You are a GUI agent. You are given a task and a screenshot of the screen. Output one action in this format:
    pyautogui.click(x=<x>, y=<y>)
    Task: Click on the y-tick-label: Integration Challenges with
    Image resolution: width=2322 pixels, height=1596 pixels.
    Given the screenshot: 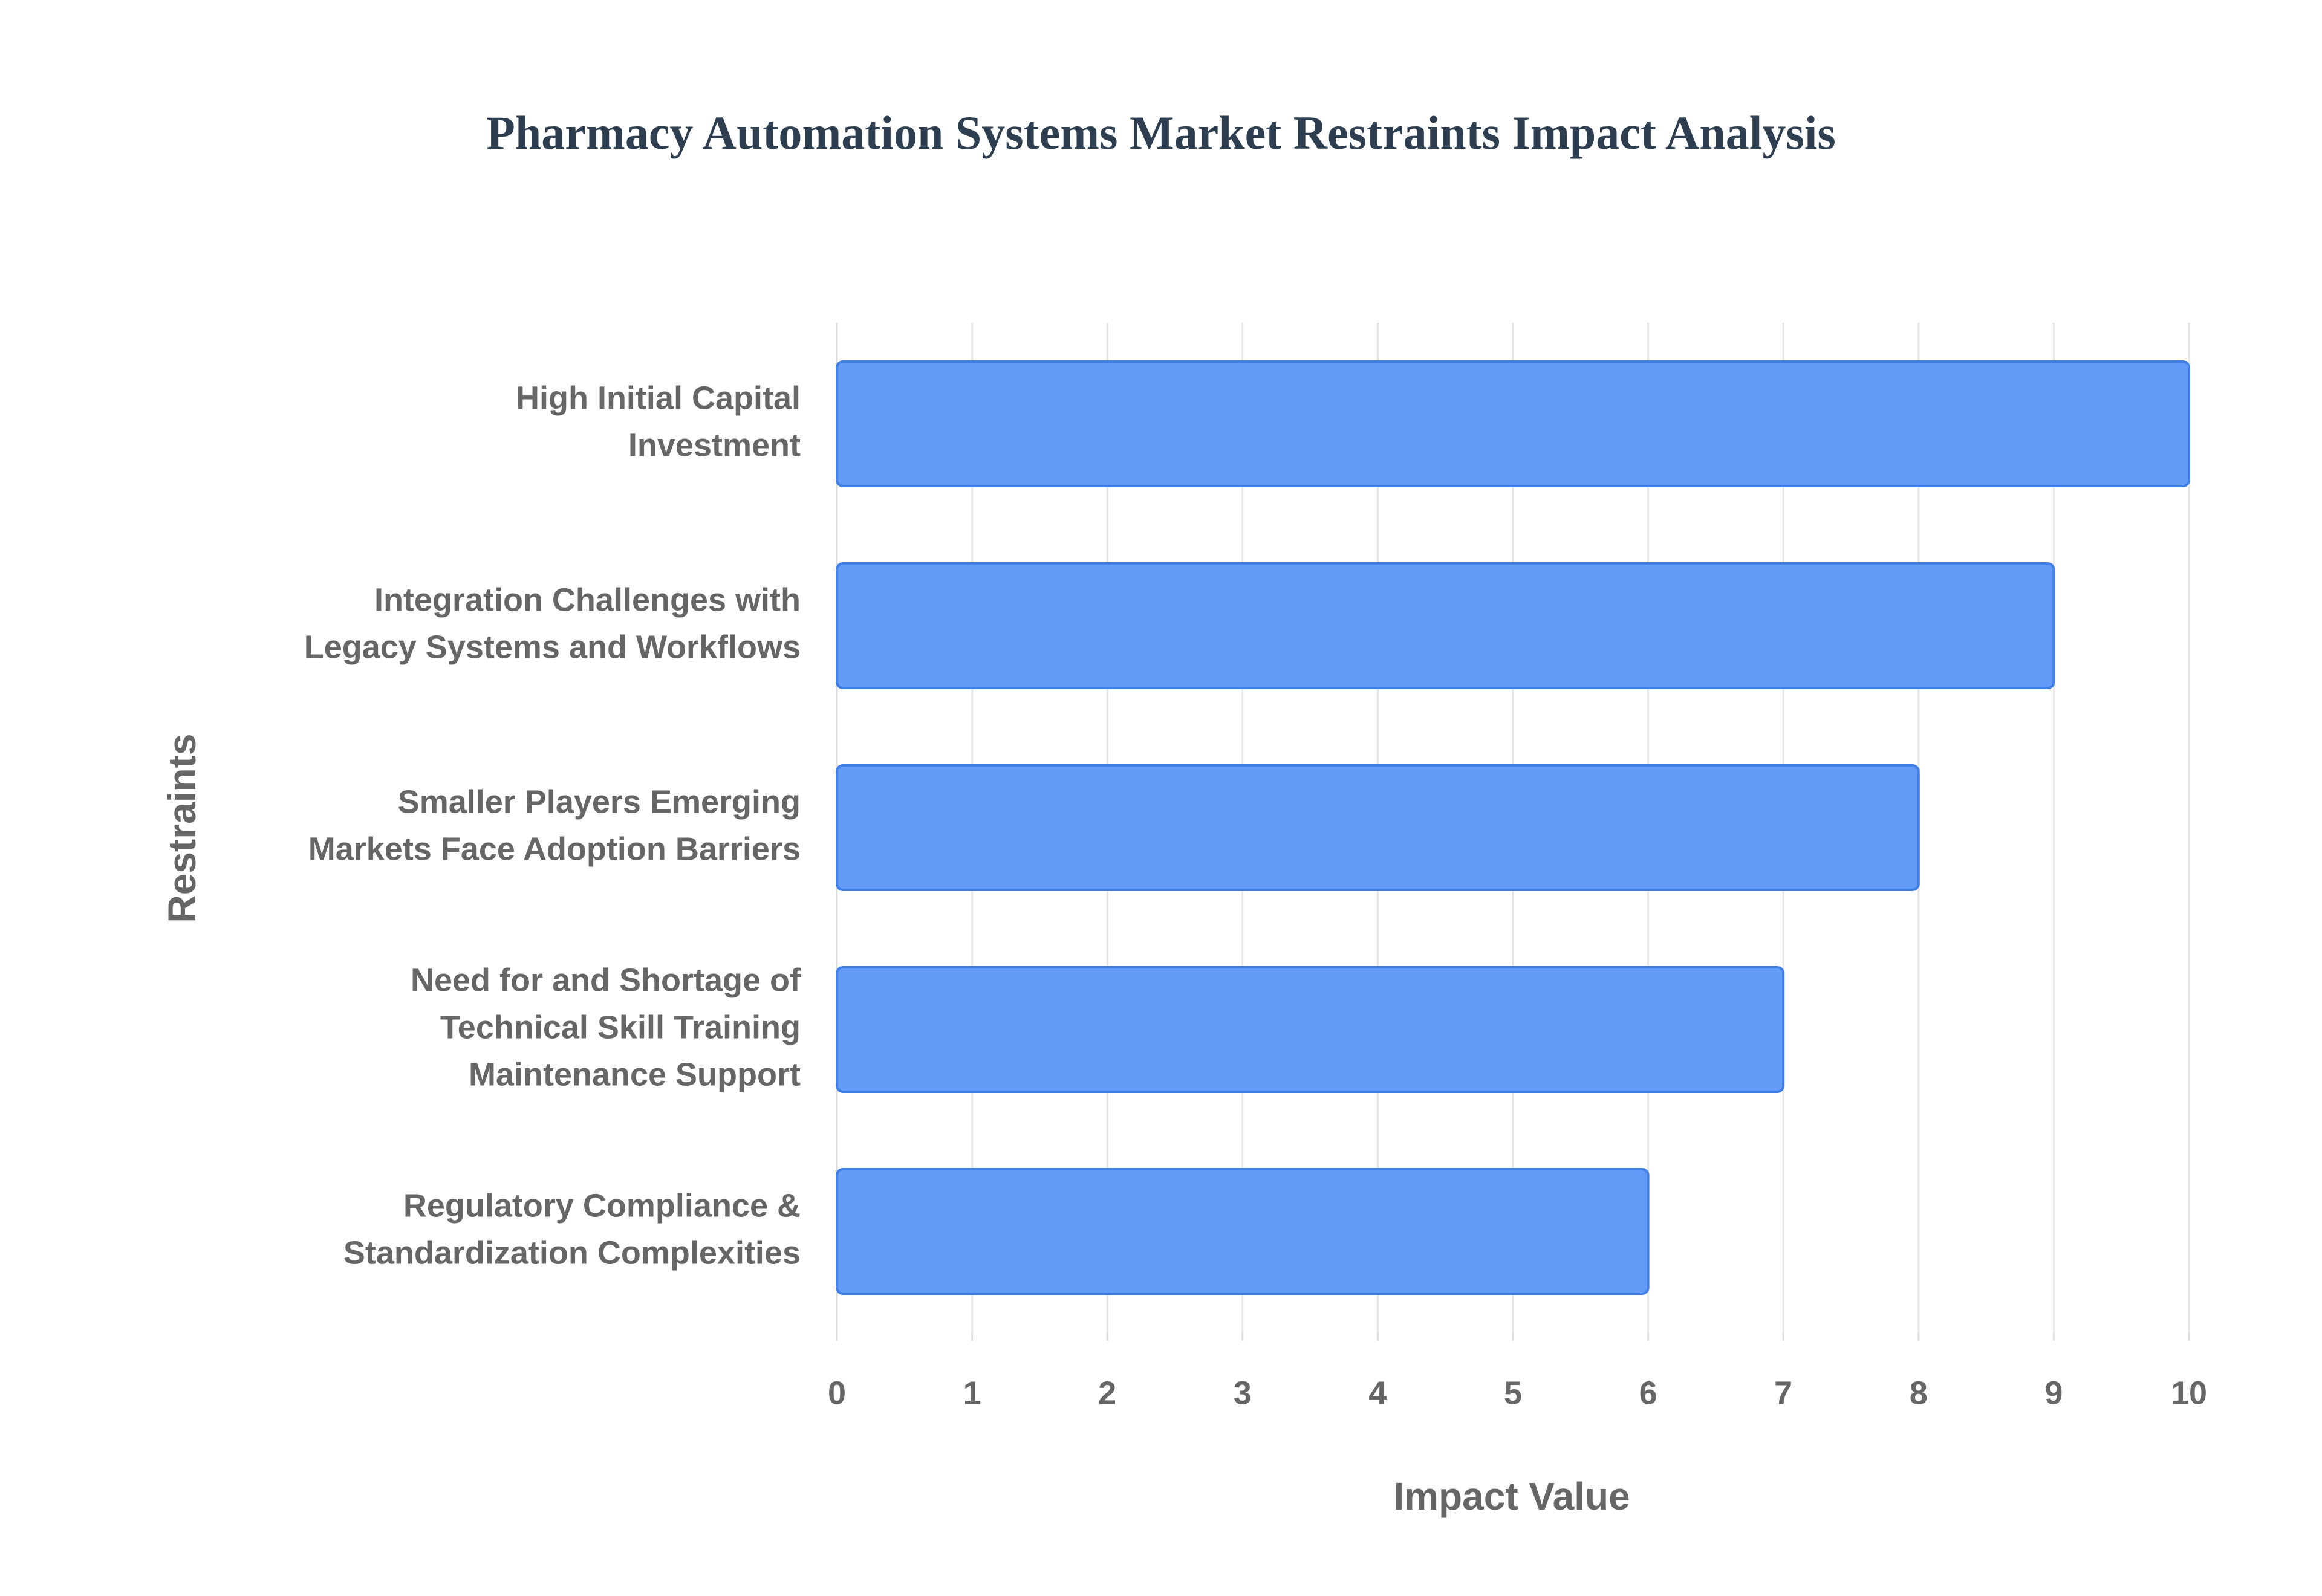 What is the action you would take?
    pyautogui.click(x=587, y=600)
    